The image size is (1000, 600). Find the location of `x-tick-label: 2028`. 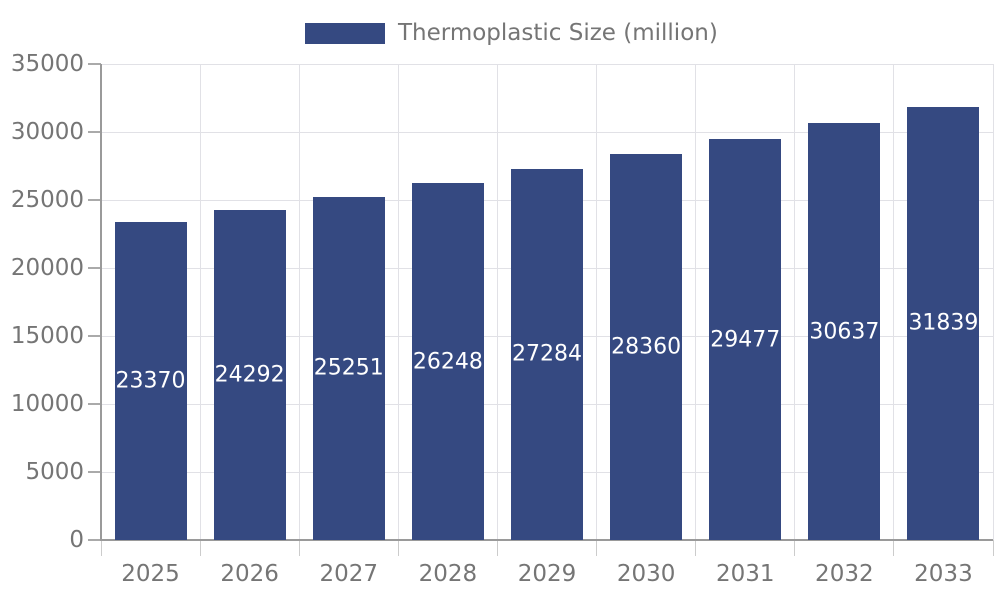

x-tick-label: 2028 is located at coordinates (448, 574).